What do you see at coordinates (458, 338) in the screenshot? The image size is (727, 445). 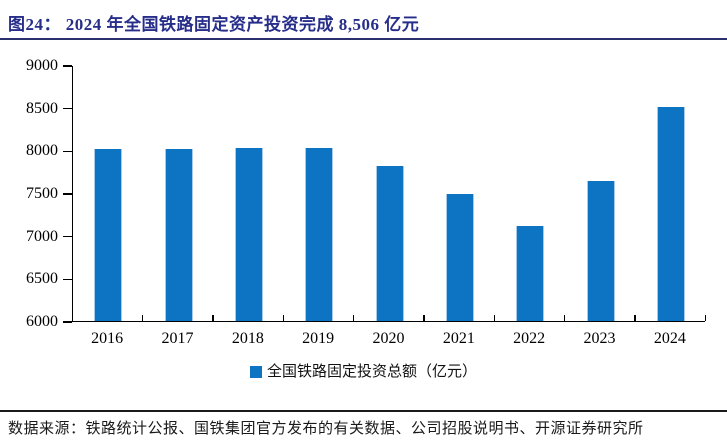 I see `x-axis-label: 2021` at bounding box center [458, 338].